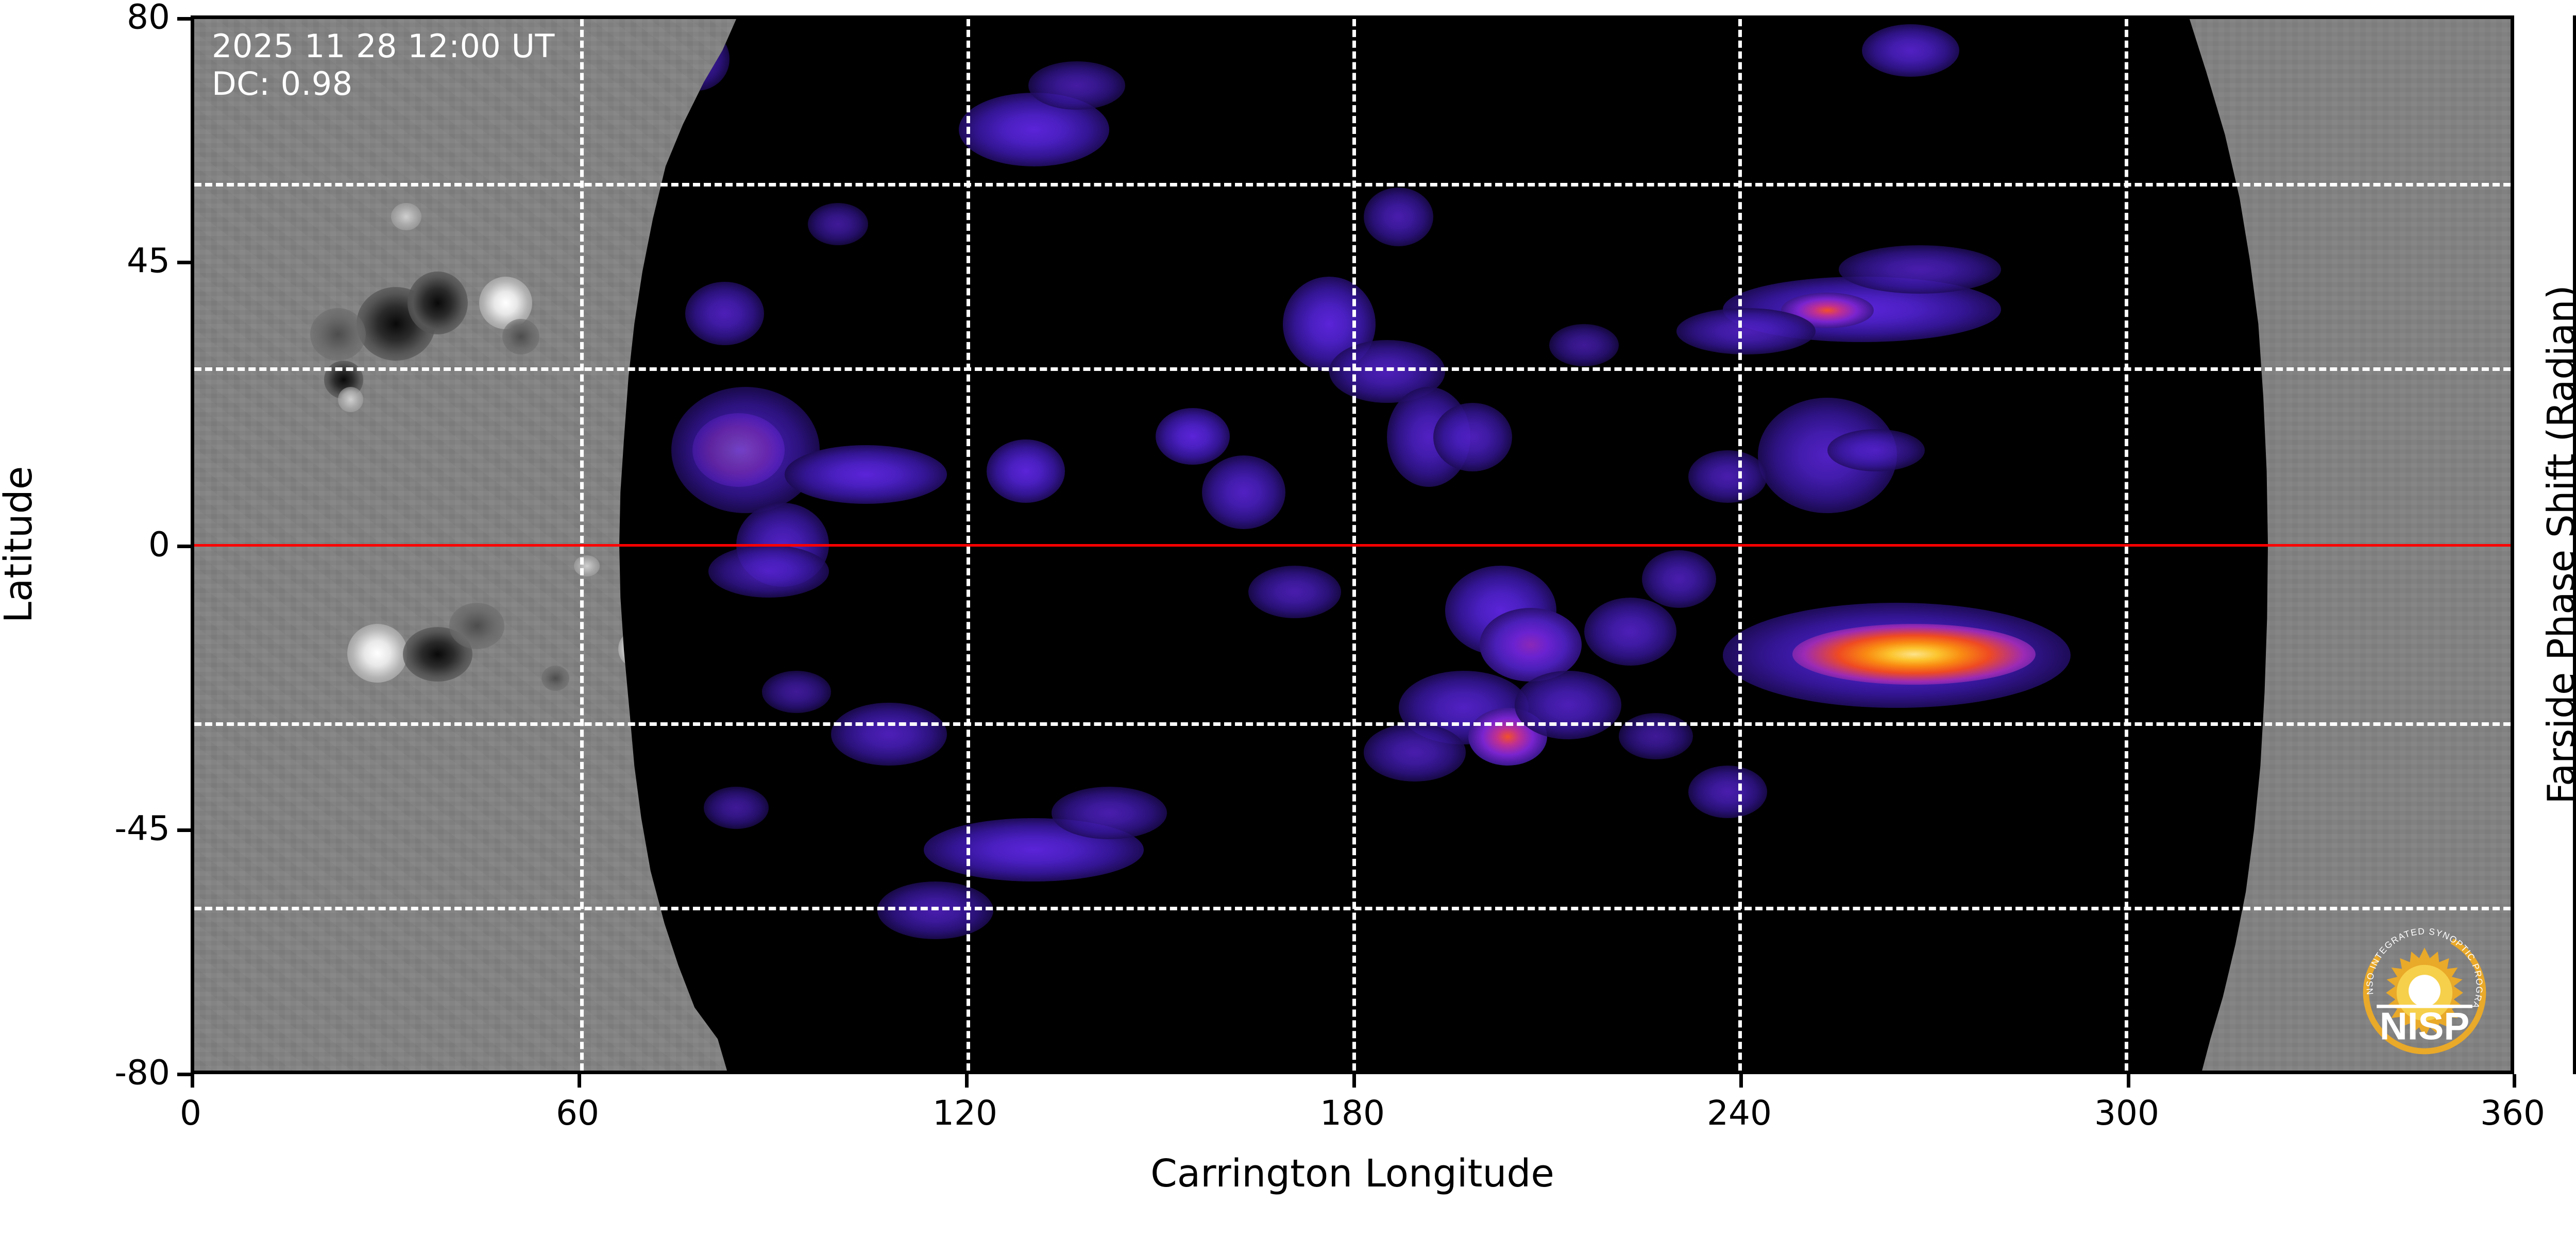 The height and width of the screenshot is (1238, 2576). Describe the element at coordinates (1352, 908) in the screenshot. I see `gridline-latitude-neg55` at that location.